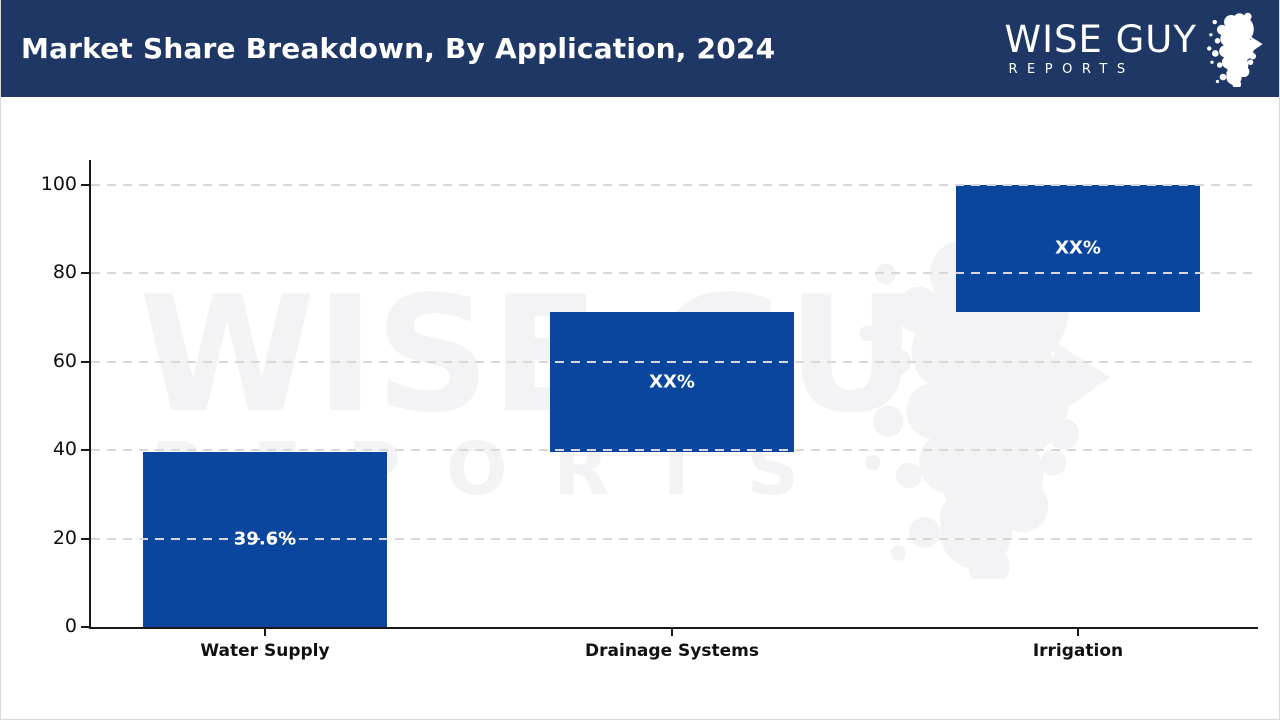  I want to click on y-axis-line, so click(90, 394).